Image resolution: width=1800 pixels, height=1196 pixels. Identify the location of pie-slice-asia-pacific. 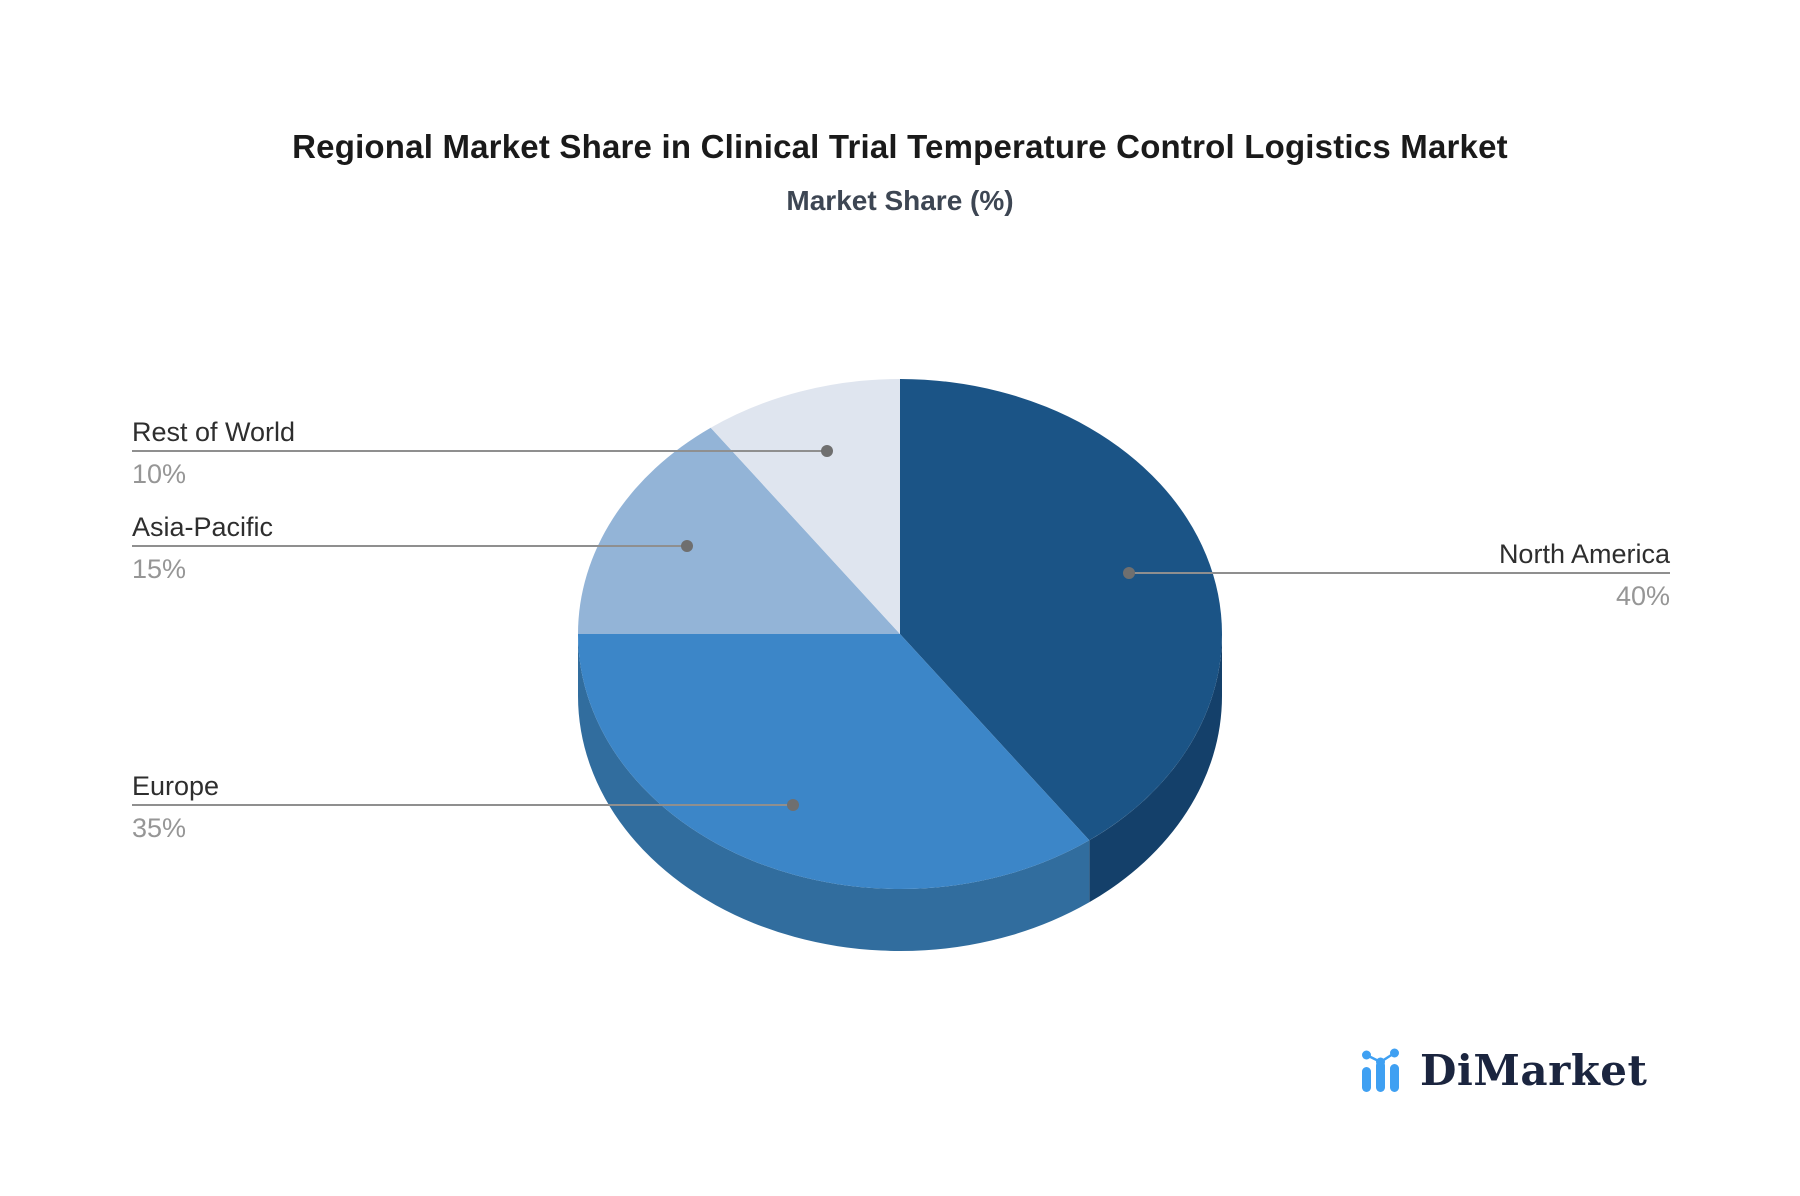
(739, 530).